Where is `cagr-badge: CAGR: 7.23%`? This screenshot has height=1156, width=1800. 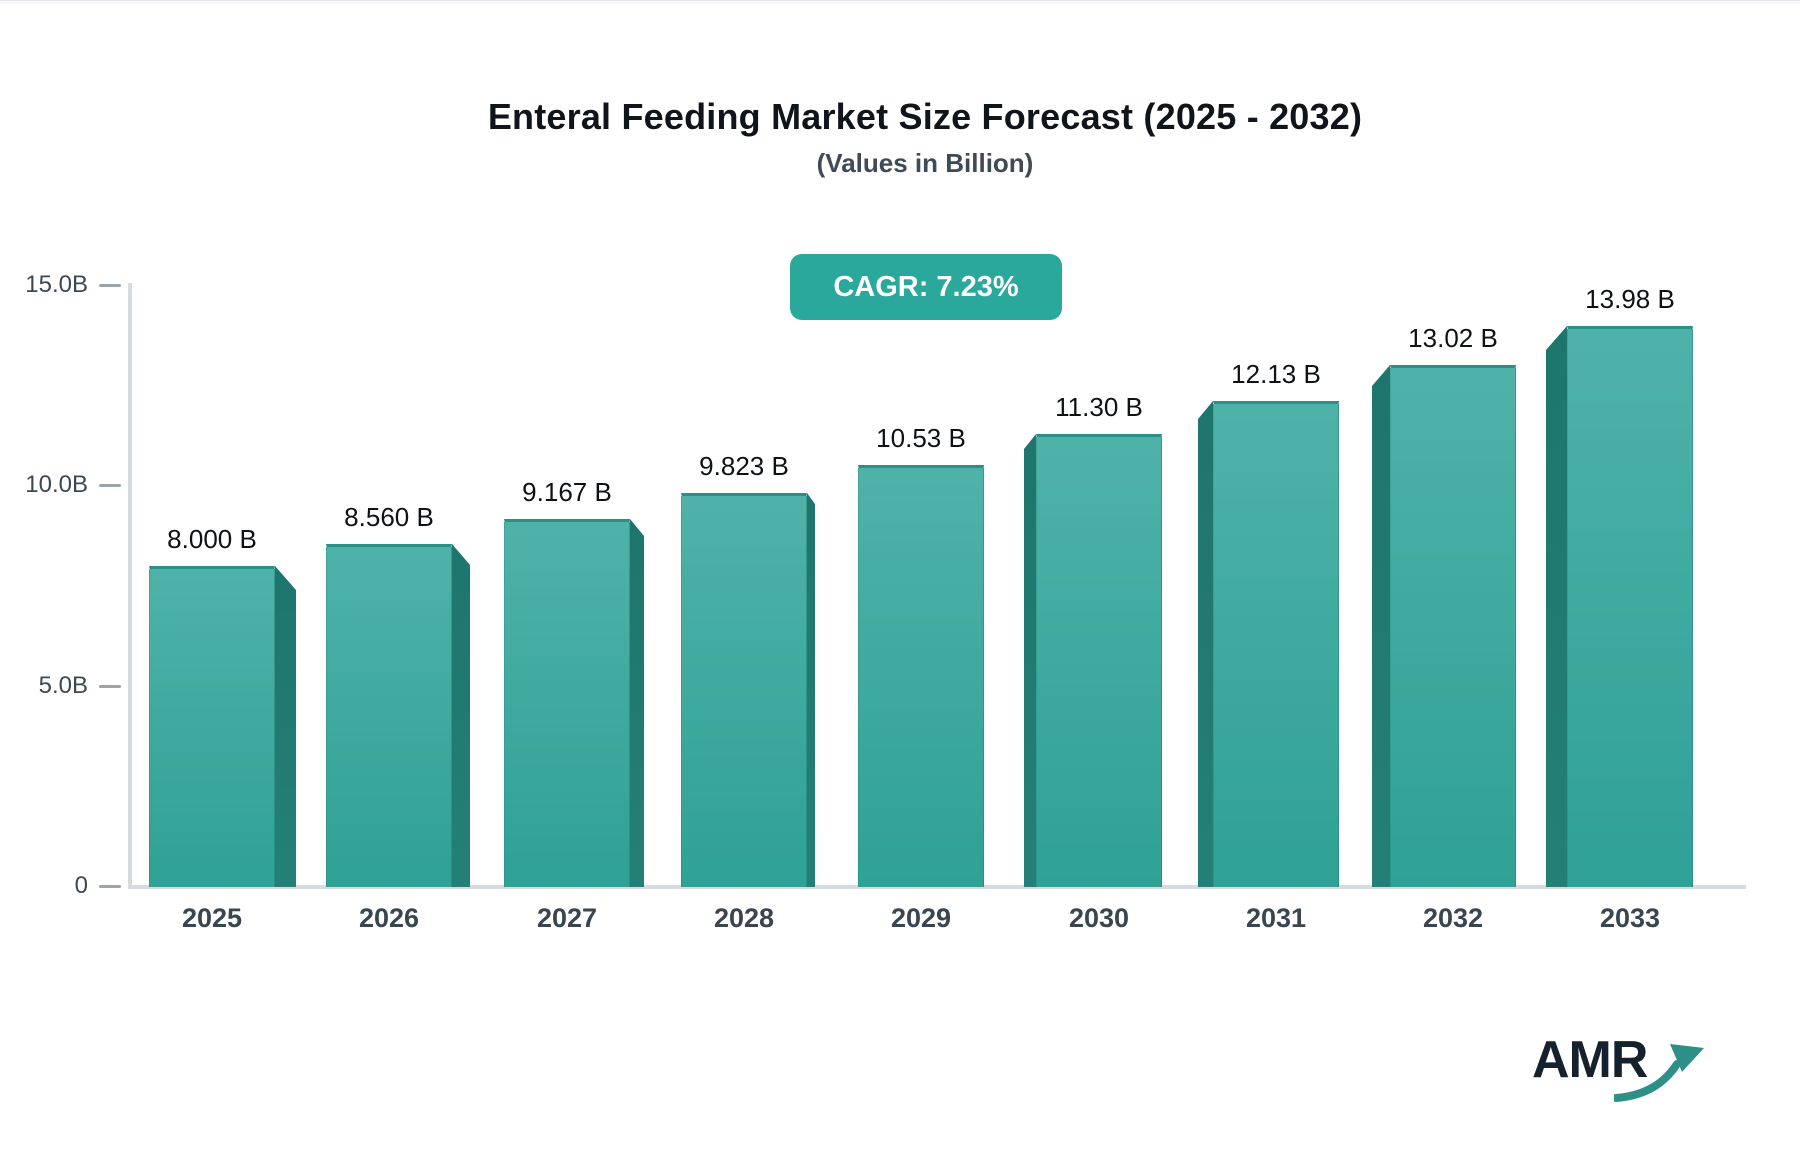
cagr-badge: CAGR: 7.23% is located at coordinates (926, 287).